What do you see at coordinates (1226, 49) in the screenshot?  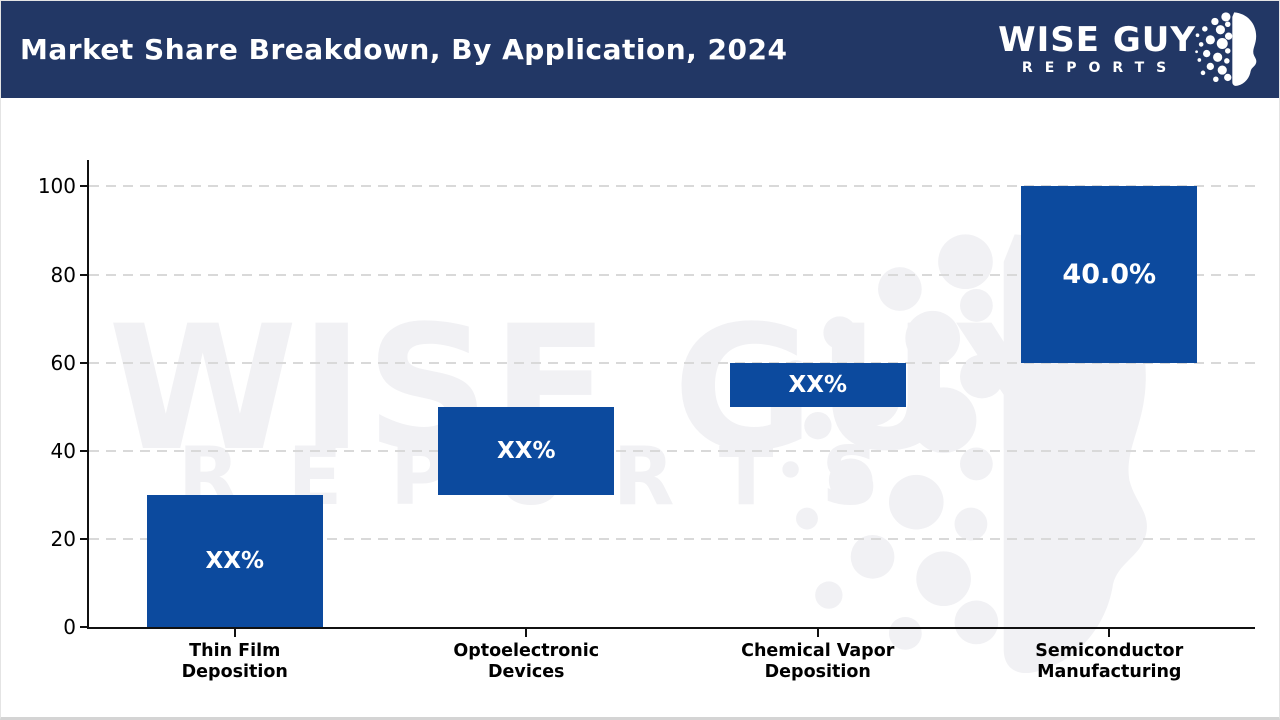 I see `dotted-face-icon` at bounding box center [1226, 49].